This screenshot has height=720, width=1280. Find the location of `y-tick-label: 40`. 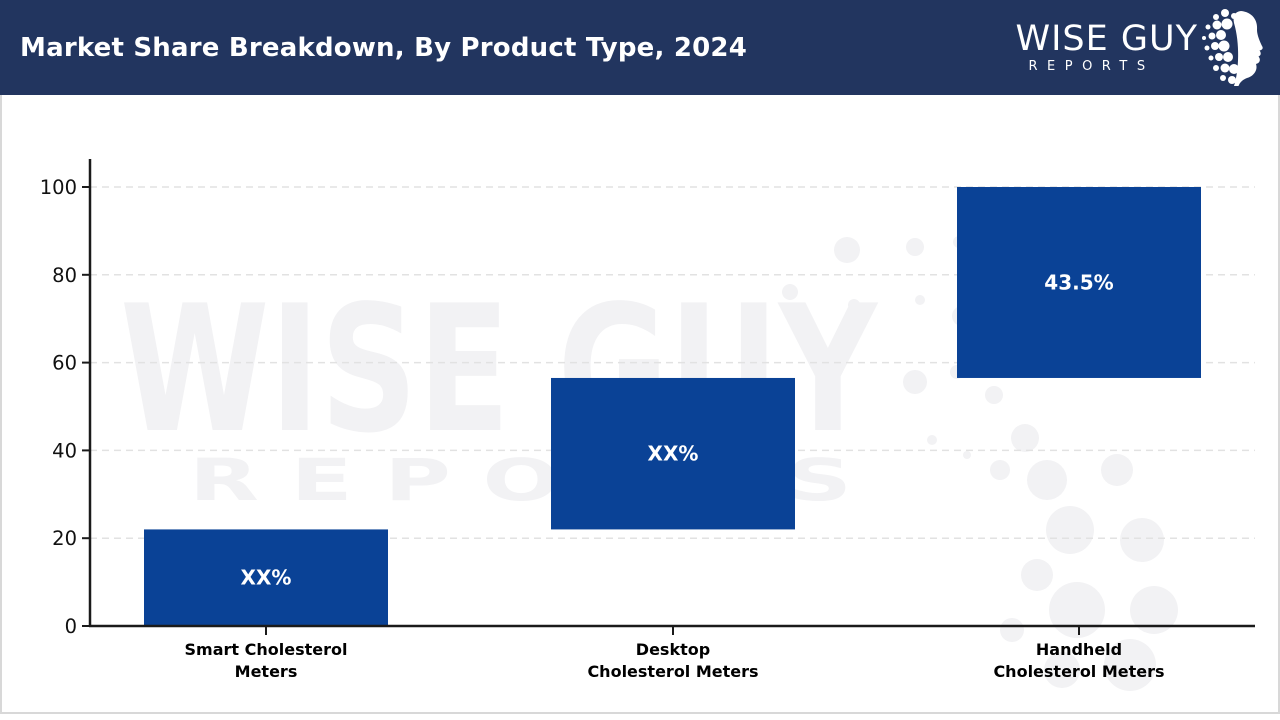

y-tick-label: 40 is located at coordinates (64, 450).